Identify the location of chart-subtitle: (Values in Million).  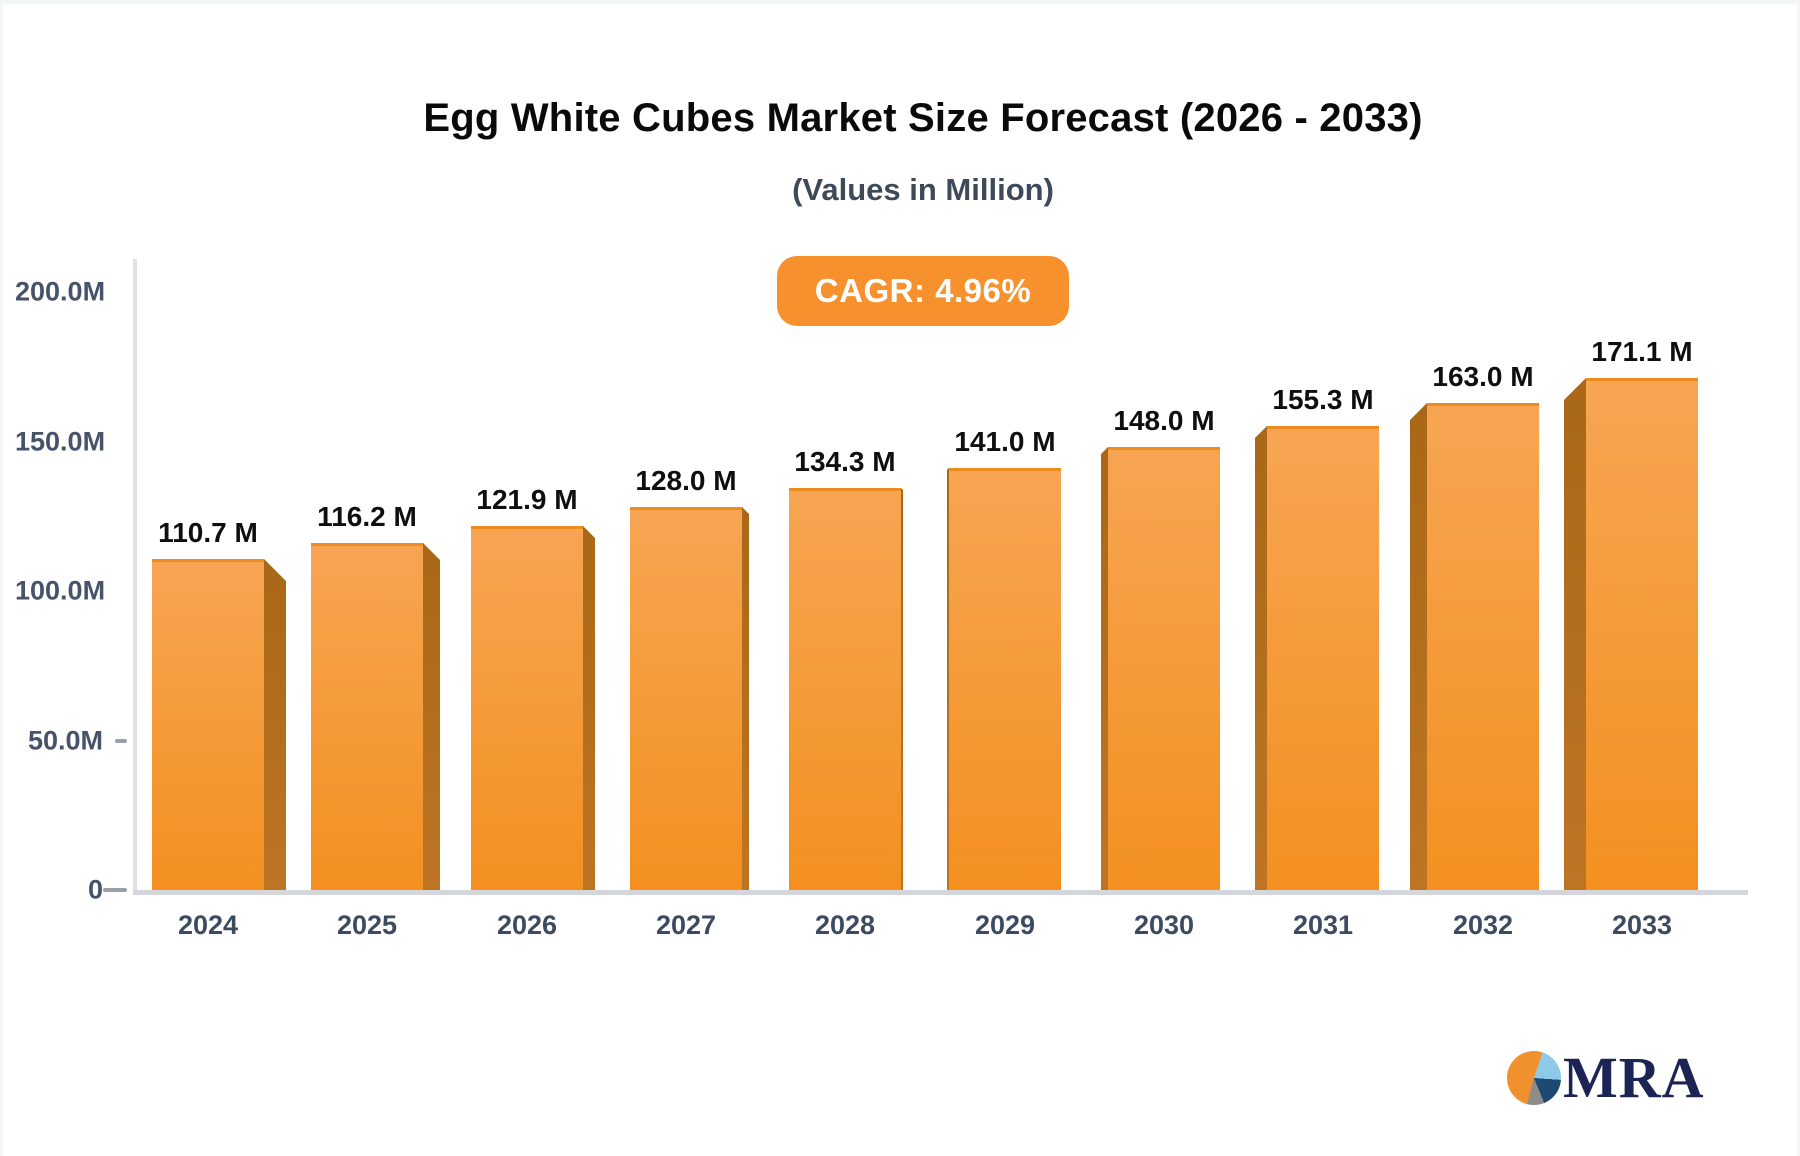
(923, 189).